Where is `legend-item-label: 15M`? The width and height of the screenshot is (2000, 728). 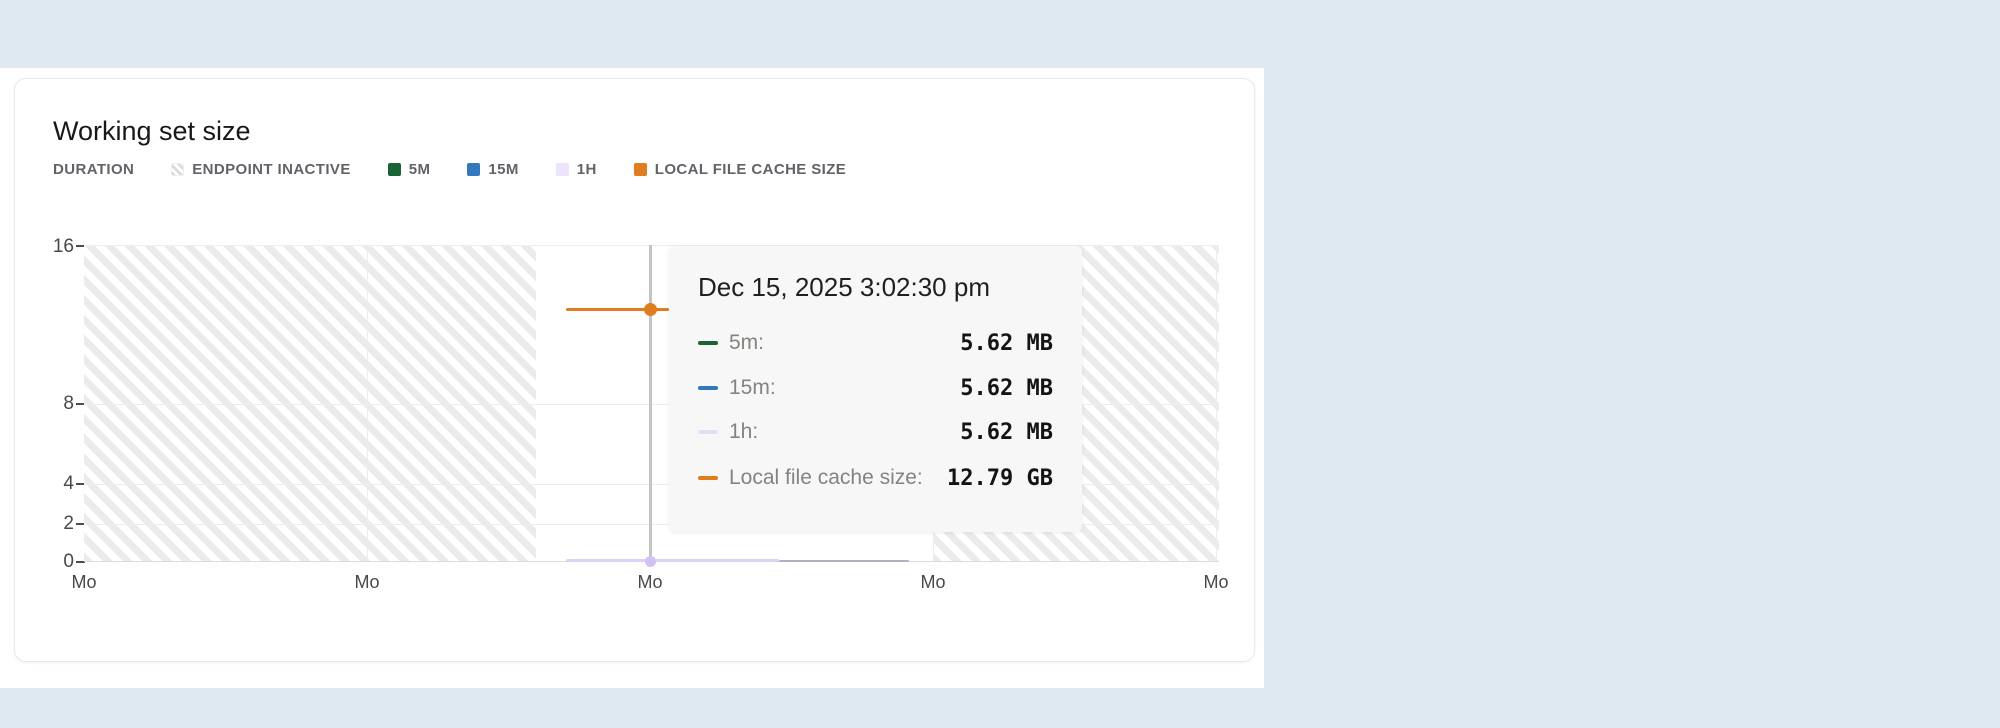 legend-item-label: 15M is located at coordinates (503, 169).